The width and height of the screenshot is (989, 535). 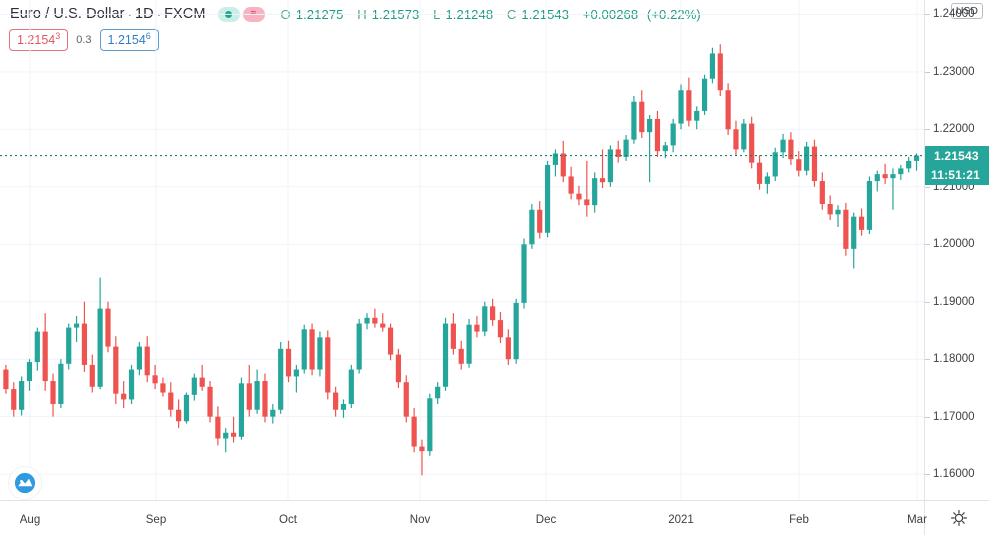 I want to click on price-tick: 1.18000, so click(x=950, y=359).